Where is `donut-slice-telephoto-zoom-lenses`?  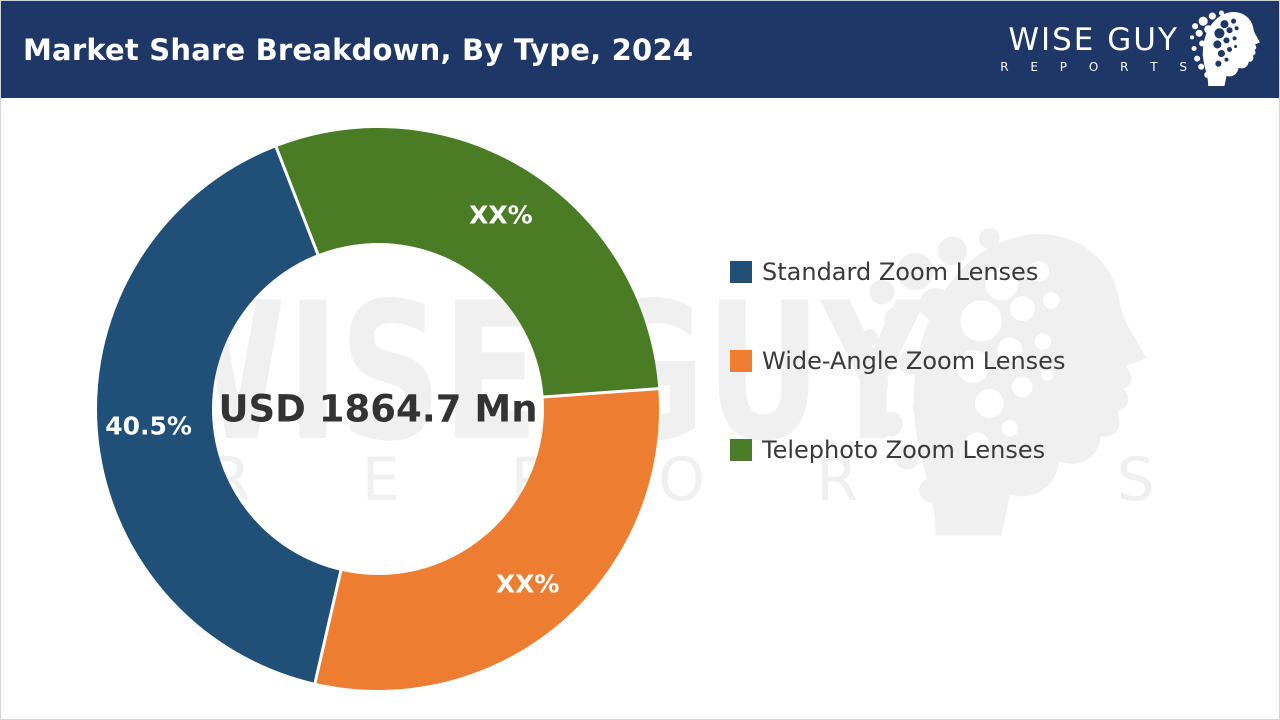 donut-slice-telephoto-zoom-lenses is located at coordinates (467, 262).